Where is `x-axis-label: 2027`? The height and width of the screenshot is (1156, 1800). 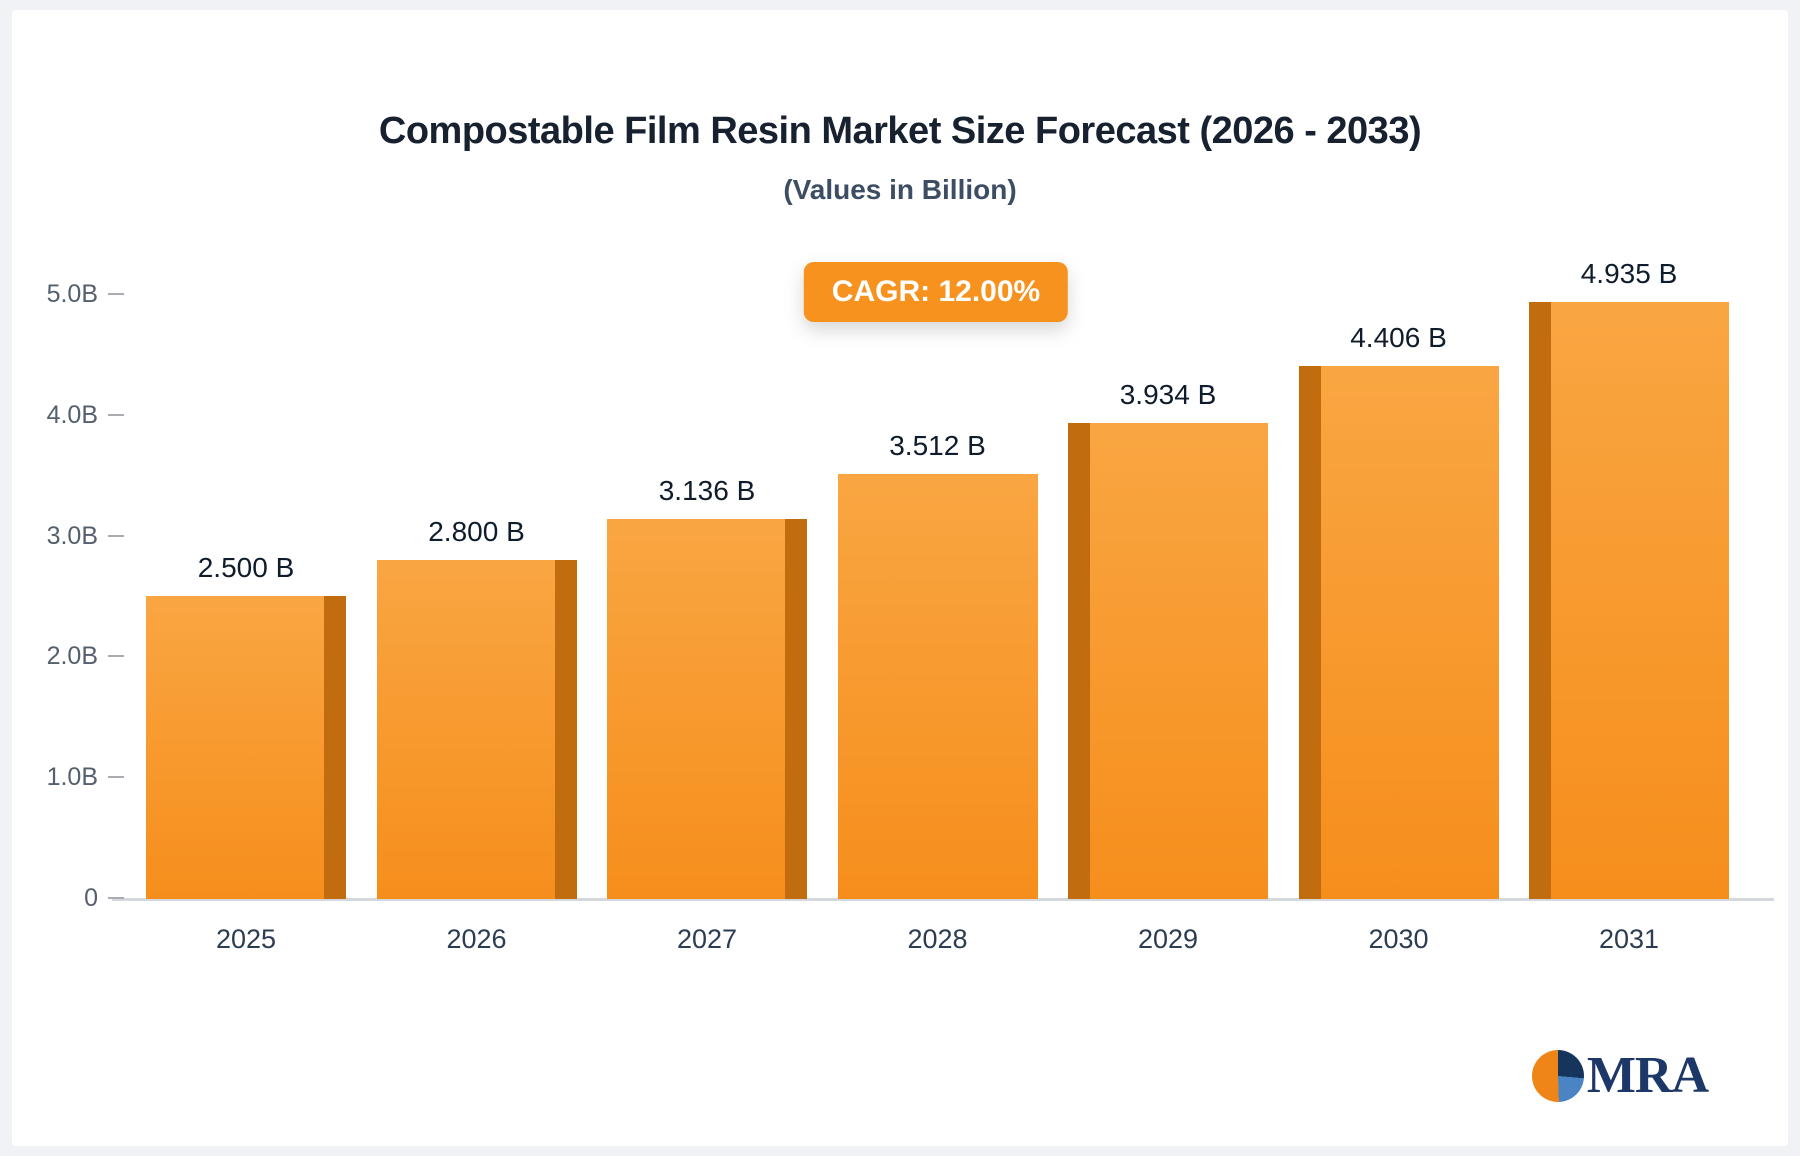
x-axis-label: 2027 is located at coordinates (707, 939).